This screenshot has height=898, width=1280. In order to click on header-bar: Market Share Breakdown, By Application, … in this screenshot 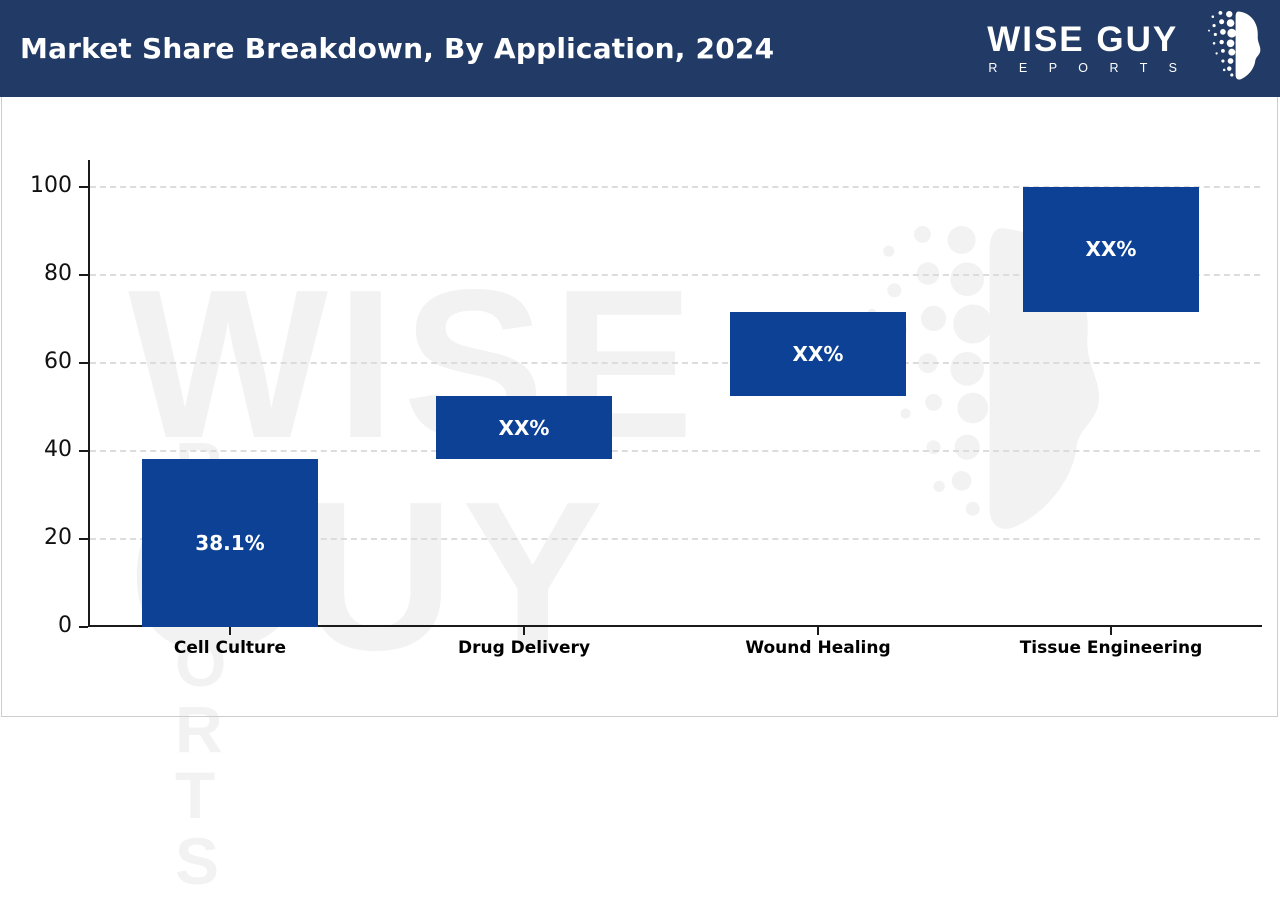, I will do `click(640, 48)`.